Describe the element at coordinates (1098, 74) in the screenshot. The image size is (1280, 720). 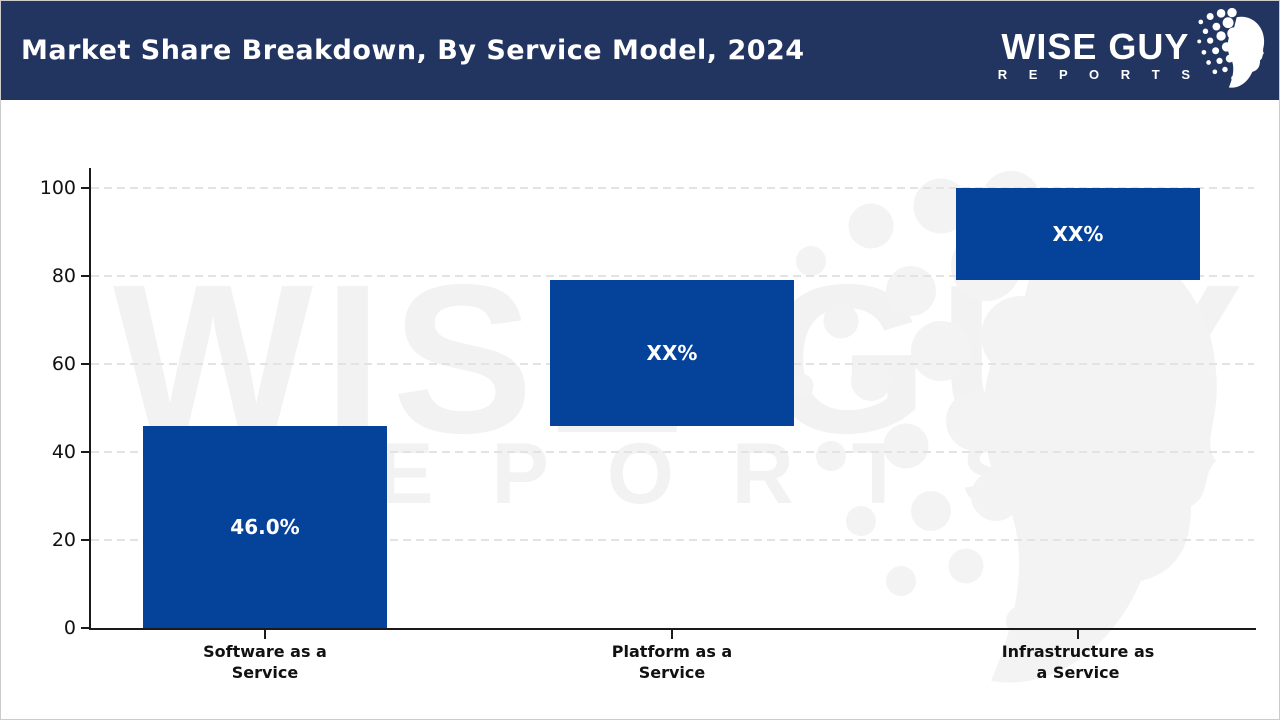
I see `logo-reports-text: R E P O R T S` at that location.